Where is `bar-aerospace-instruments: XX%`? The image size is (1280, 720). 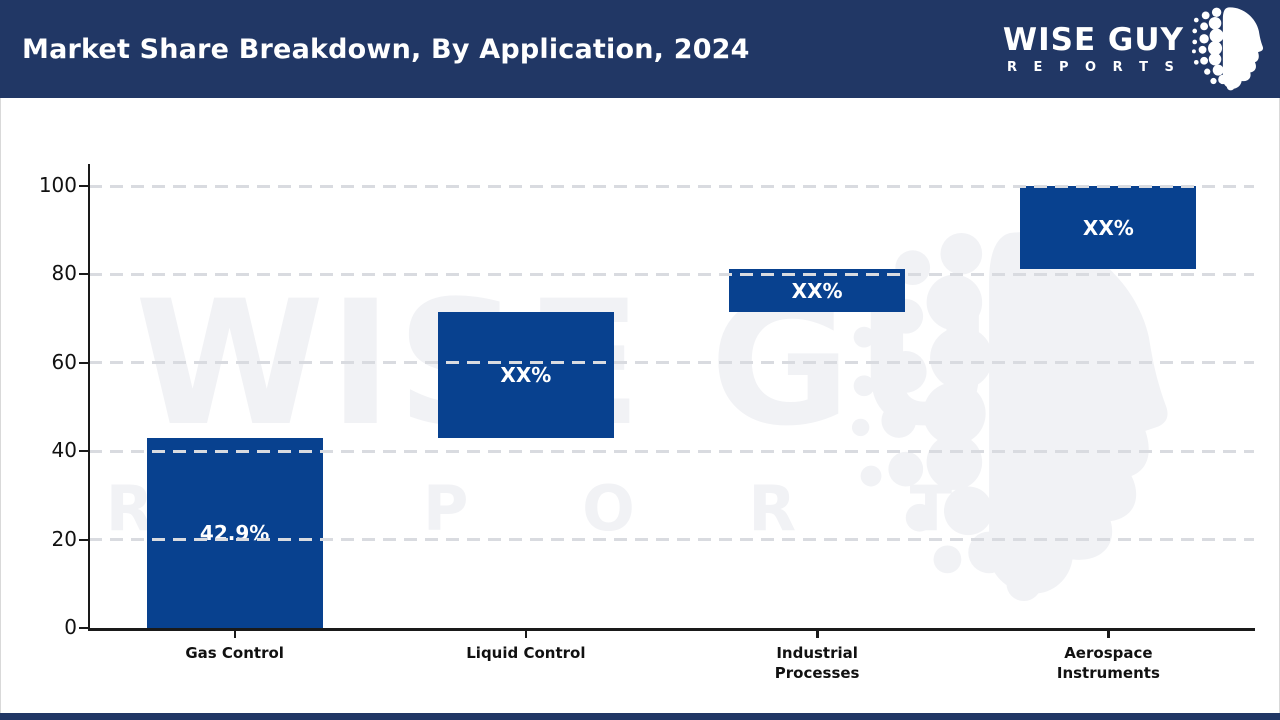
bar-aerospace-instruments: XX% is located at coordinates (1108, 228).